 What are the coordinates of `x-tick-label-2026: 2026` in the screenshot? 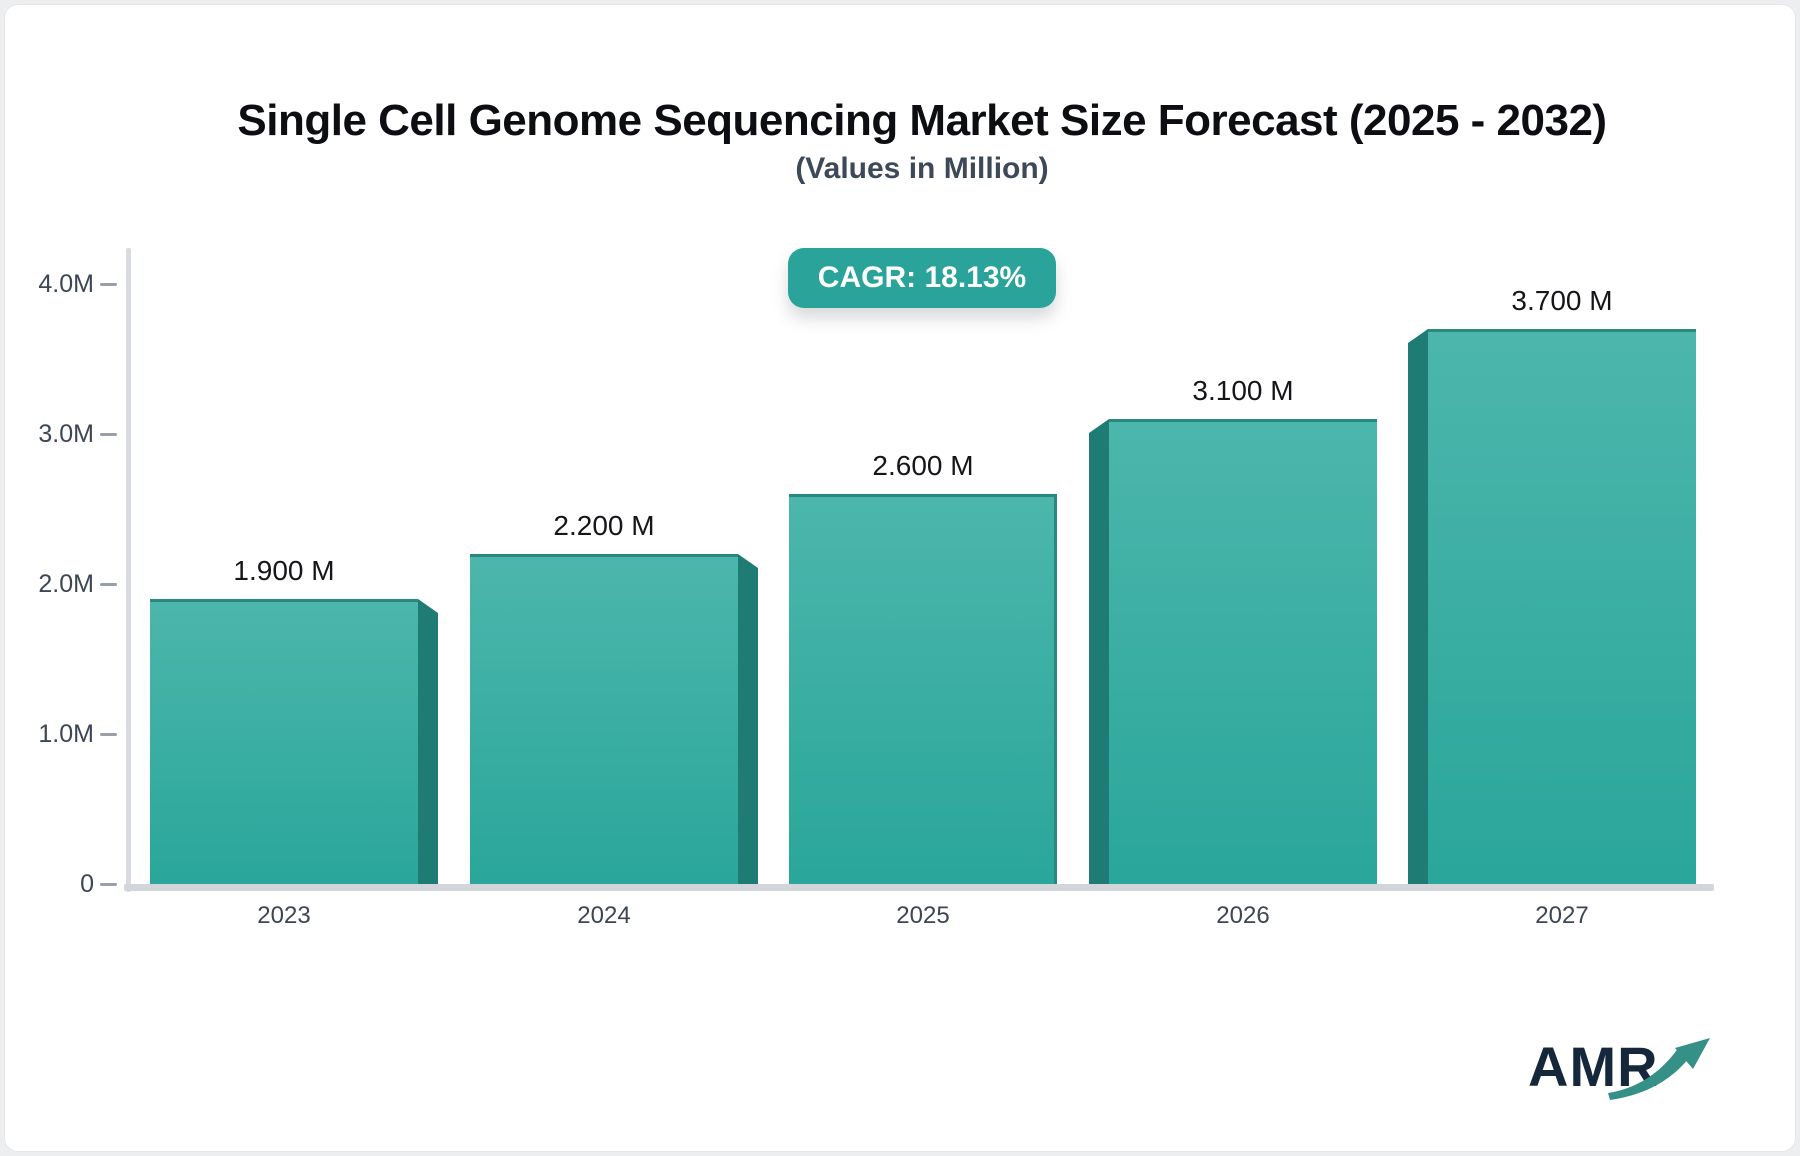 It's located at (1243, 915).